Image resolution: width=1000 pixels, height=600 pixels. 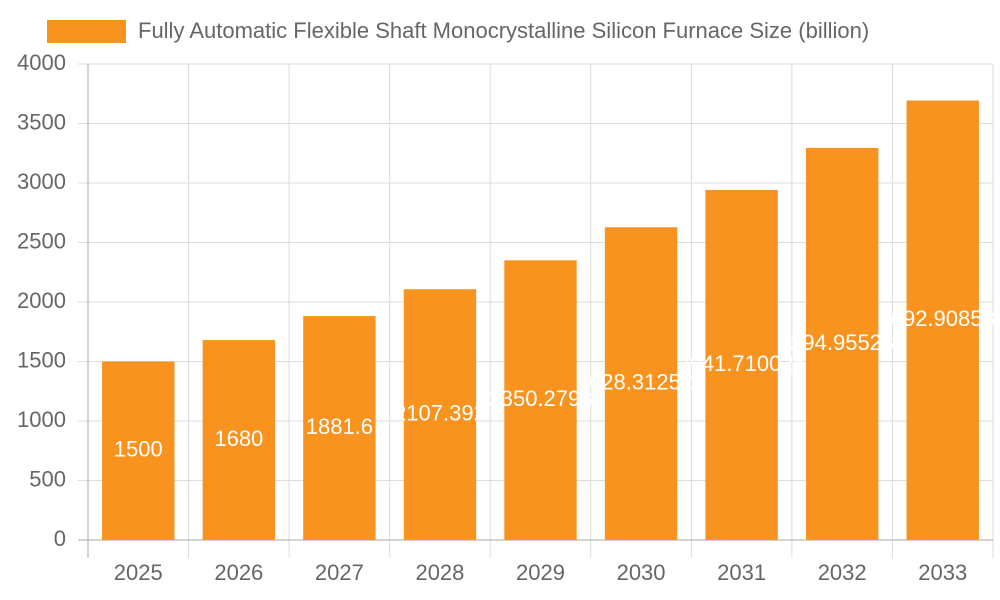 What do you see at coordinates (41, 121) in the screenshot?
I see `y-tick-label: 3500` at bounding box center [41, 121].